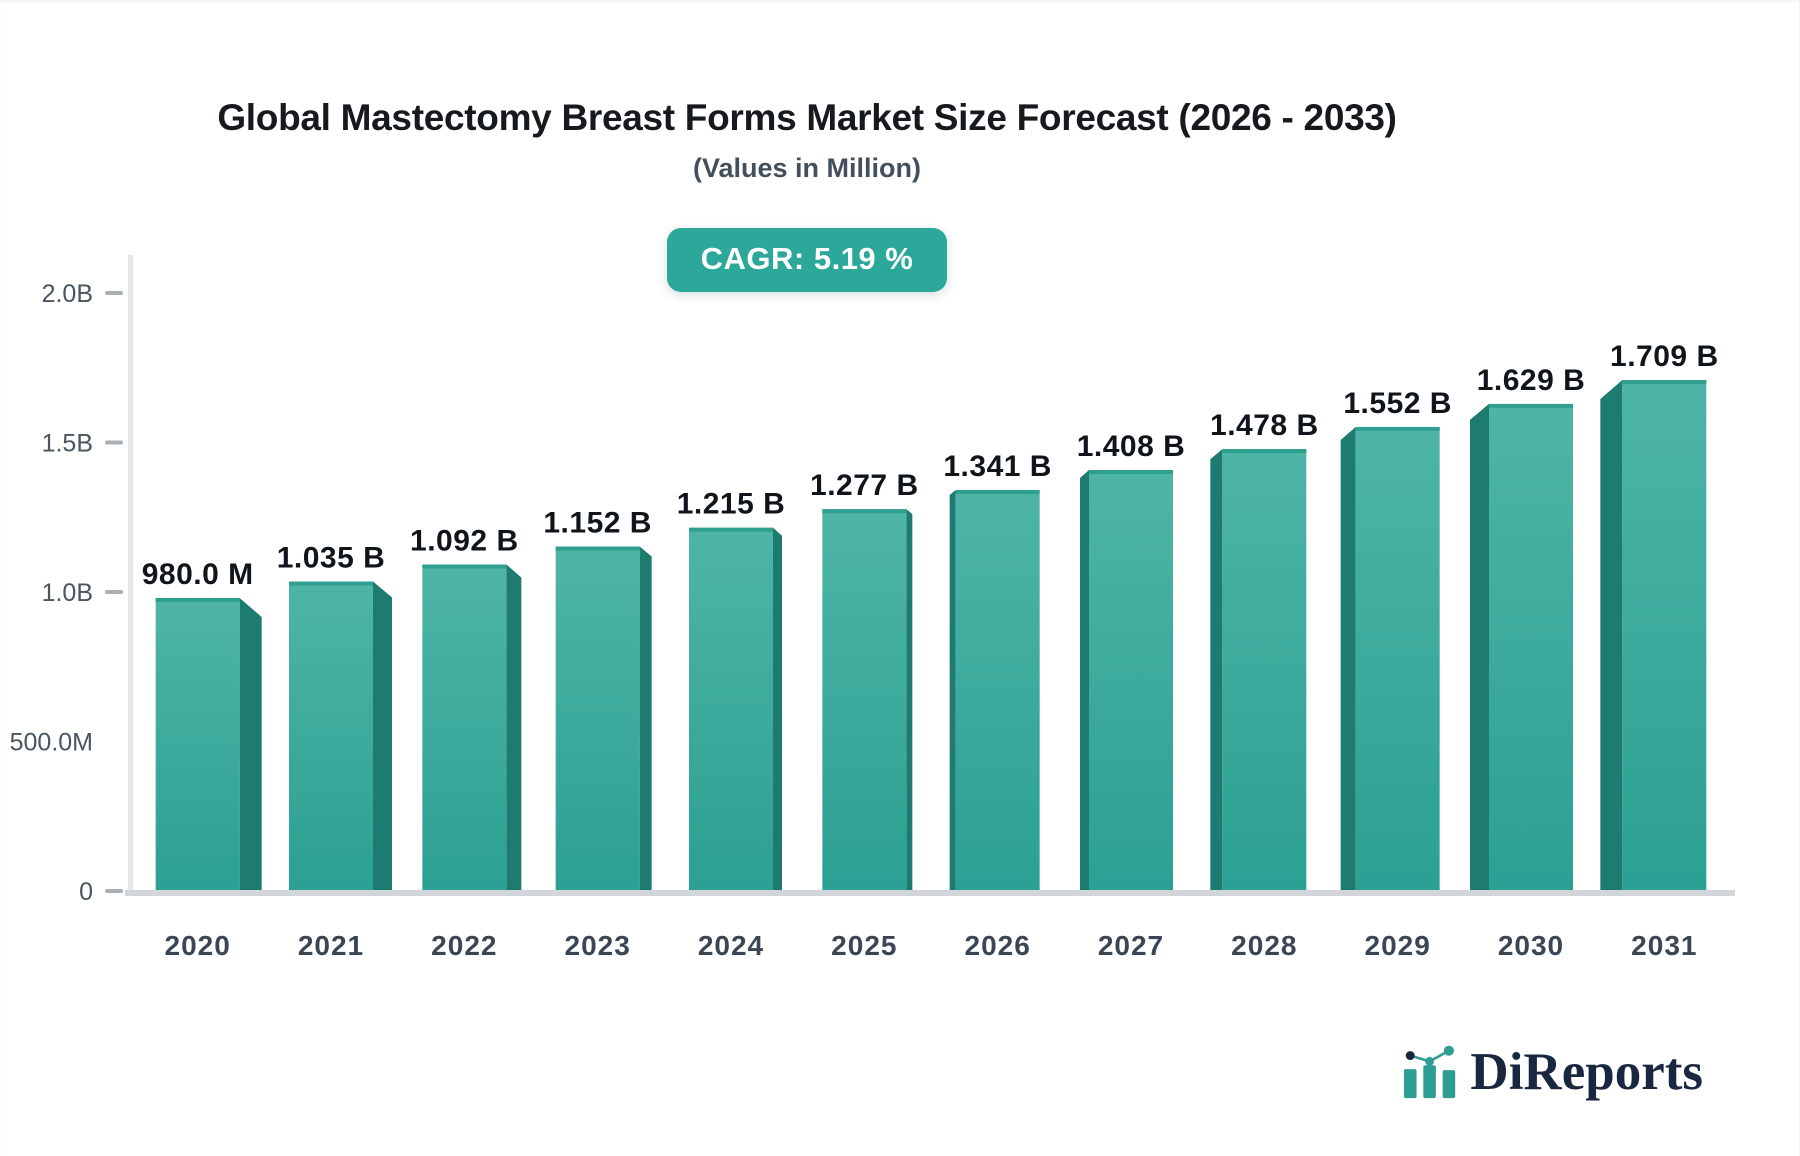  What do you see at coordinates (1131, 945) in the screenshot?
I see `x-tick-label: 2027` at bounding box center [1131, 945].